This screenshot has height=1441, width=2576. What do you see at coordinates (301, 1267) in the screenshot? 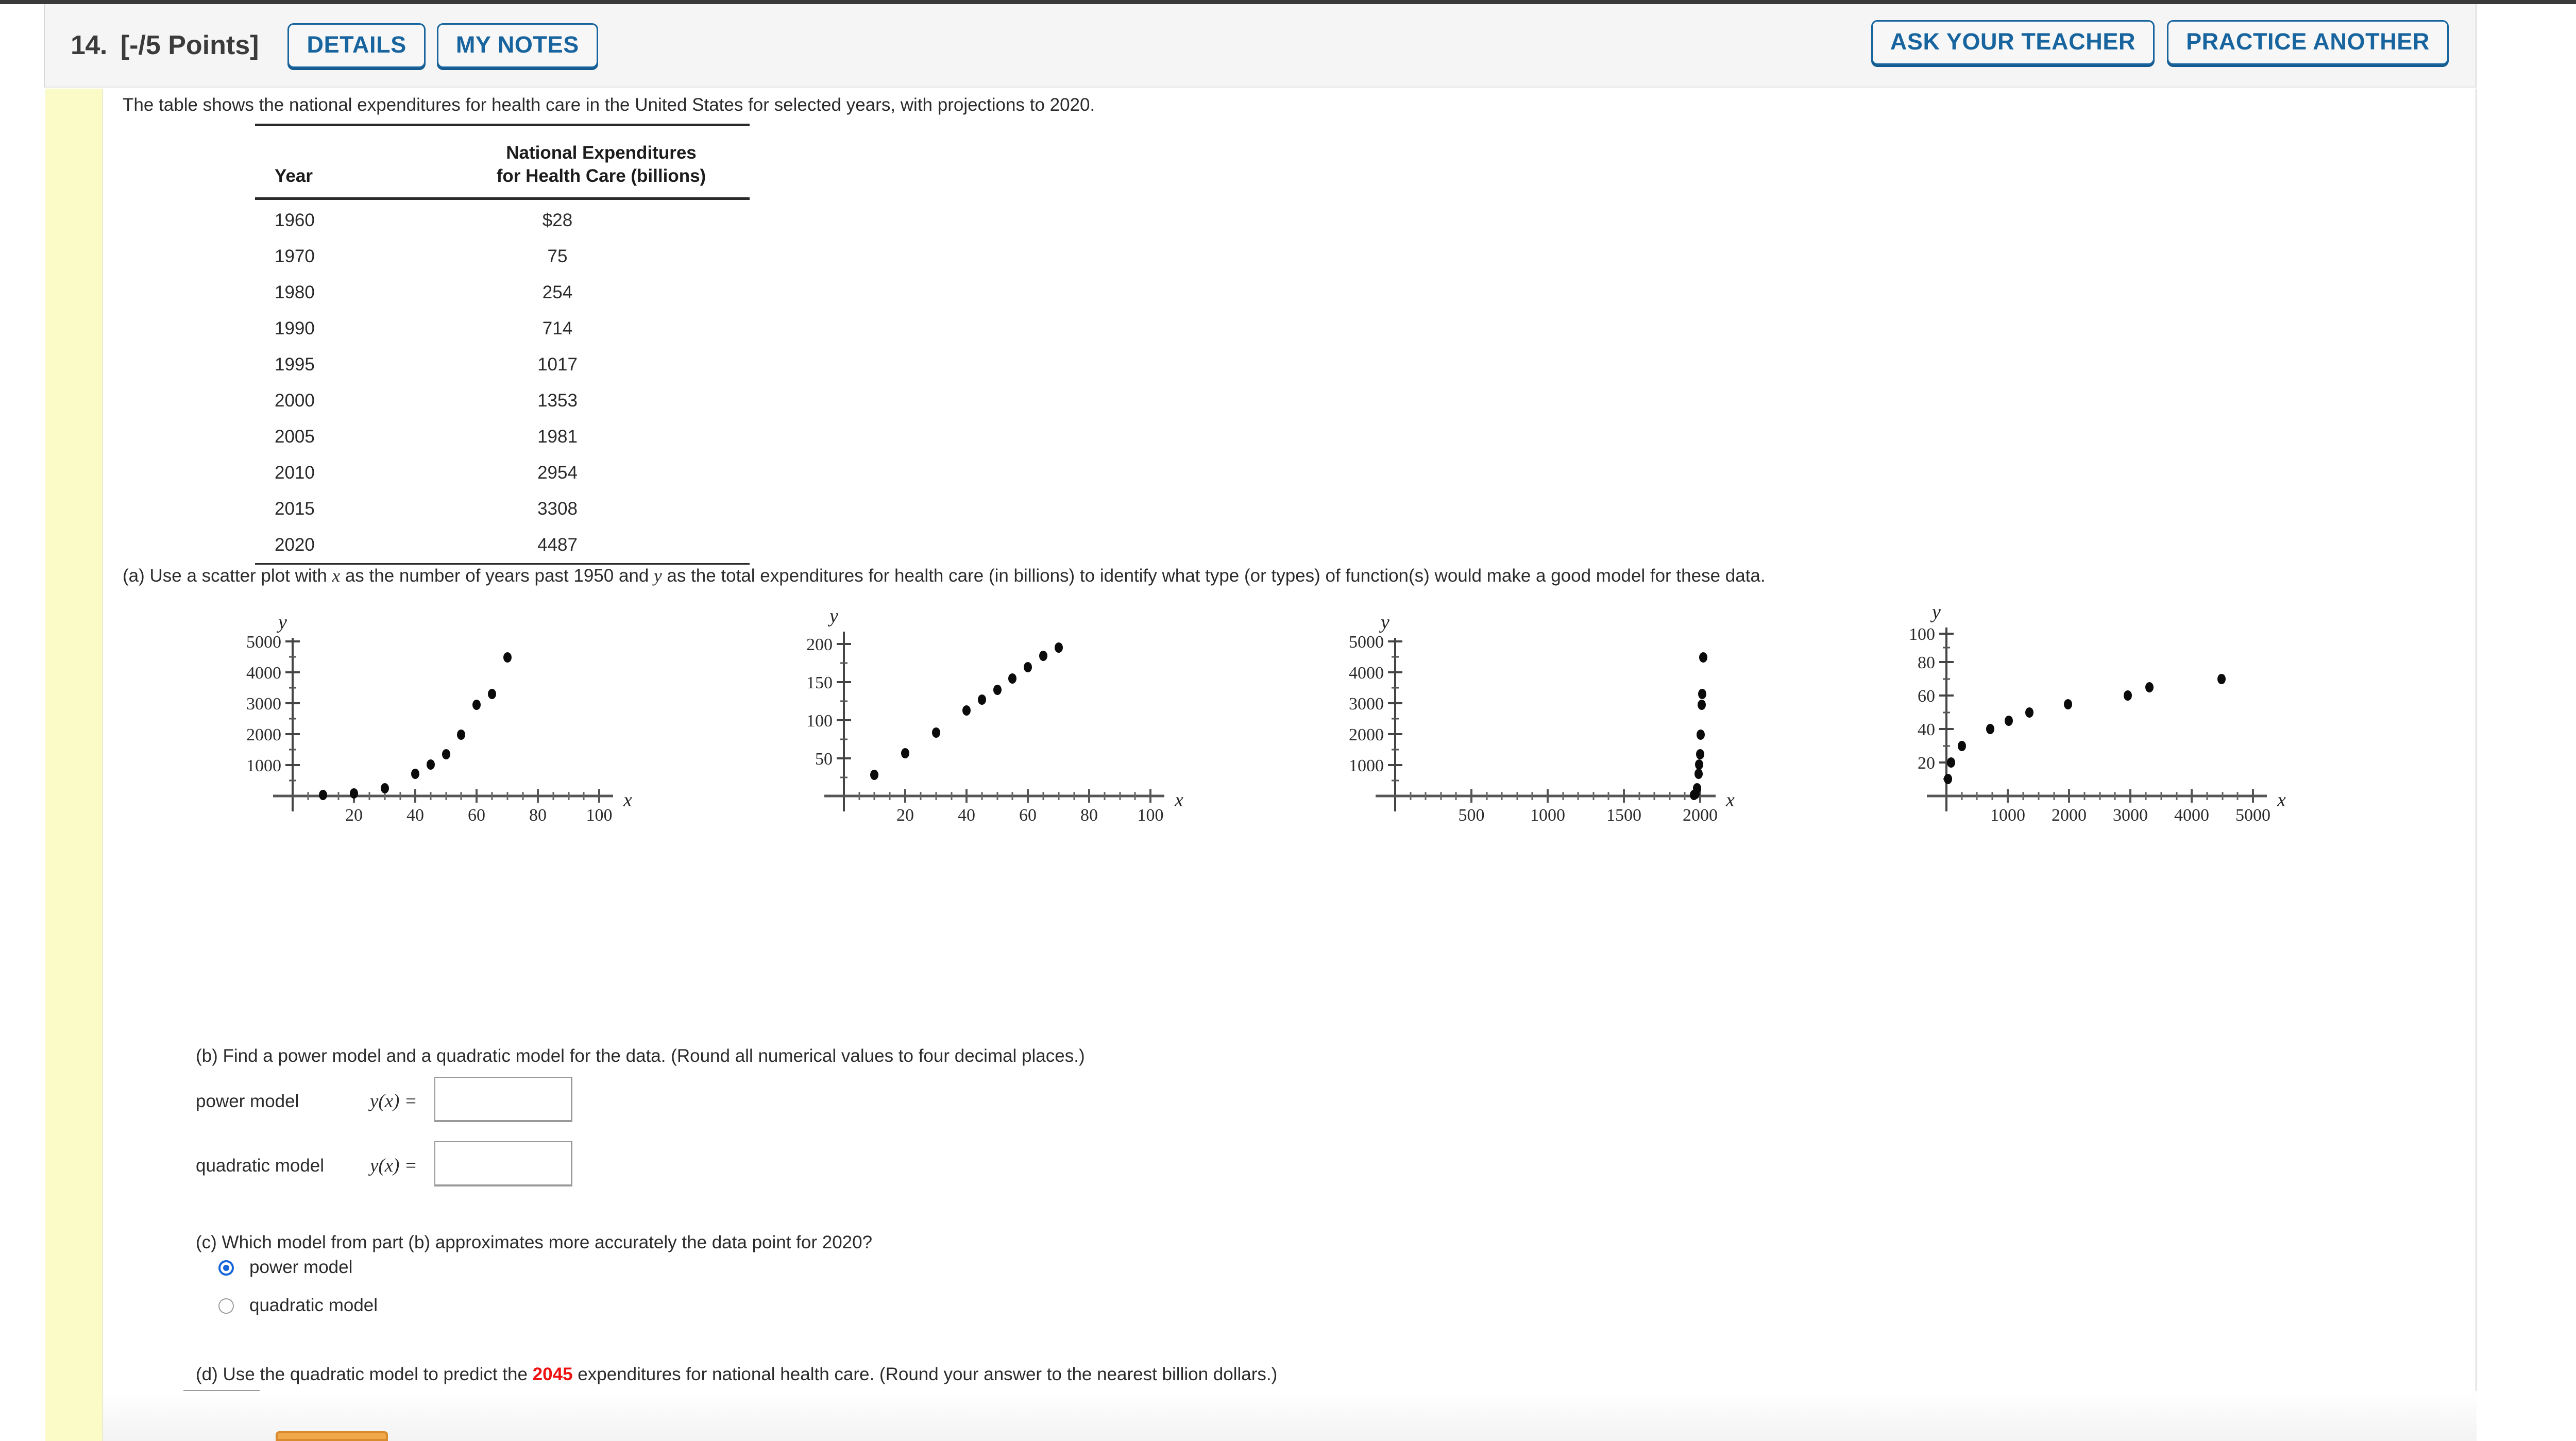
I see `part-c-label-power-model: power model` at bounding box center [301, 1267].